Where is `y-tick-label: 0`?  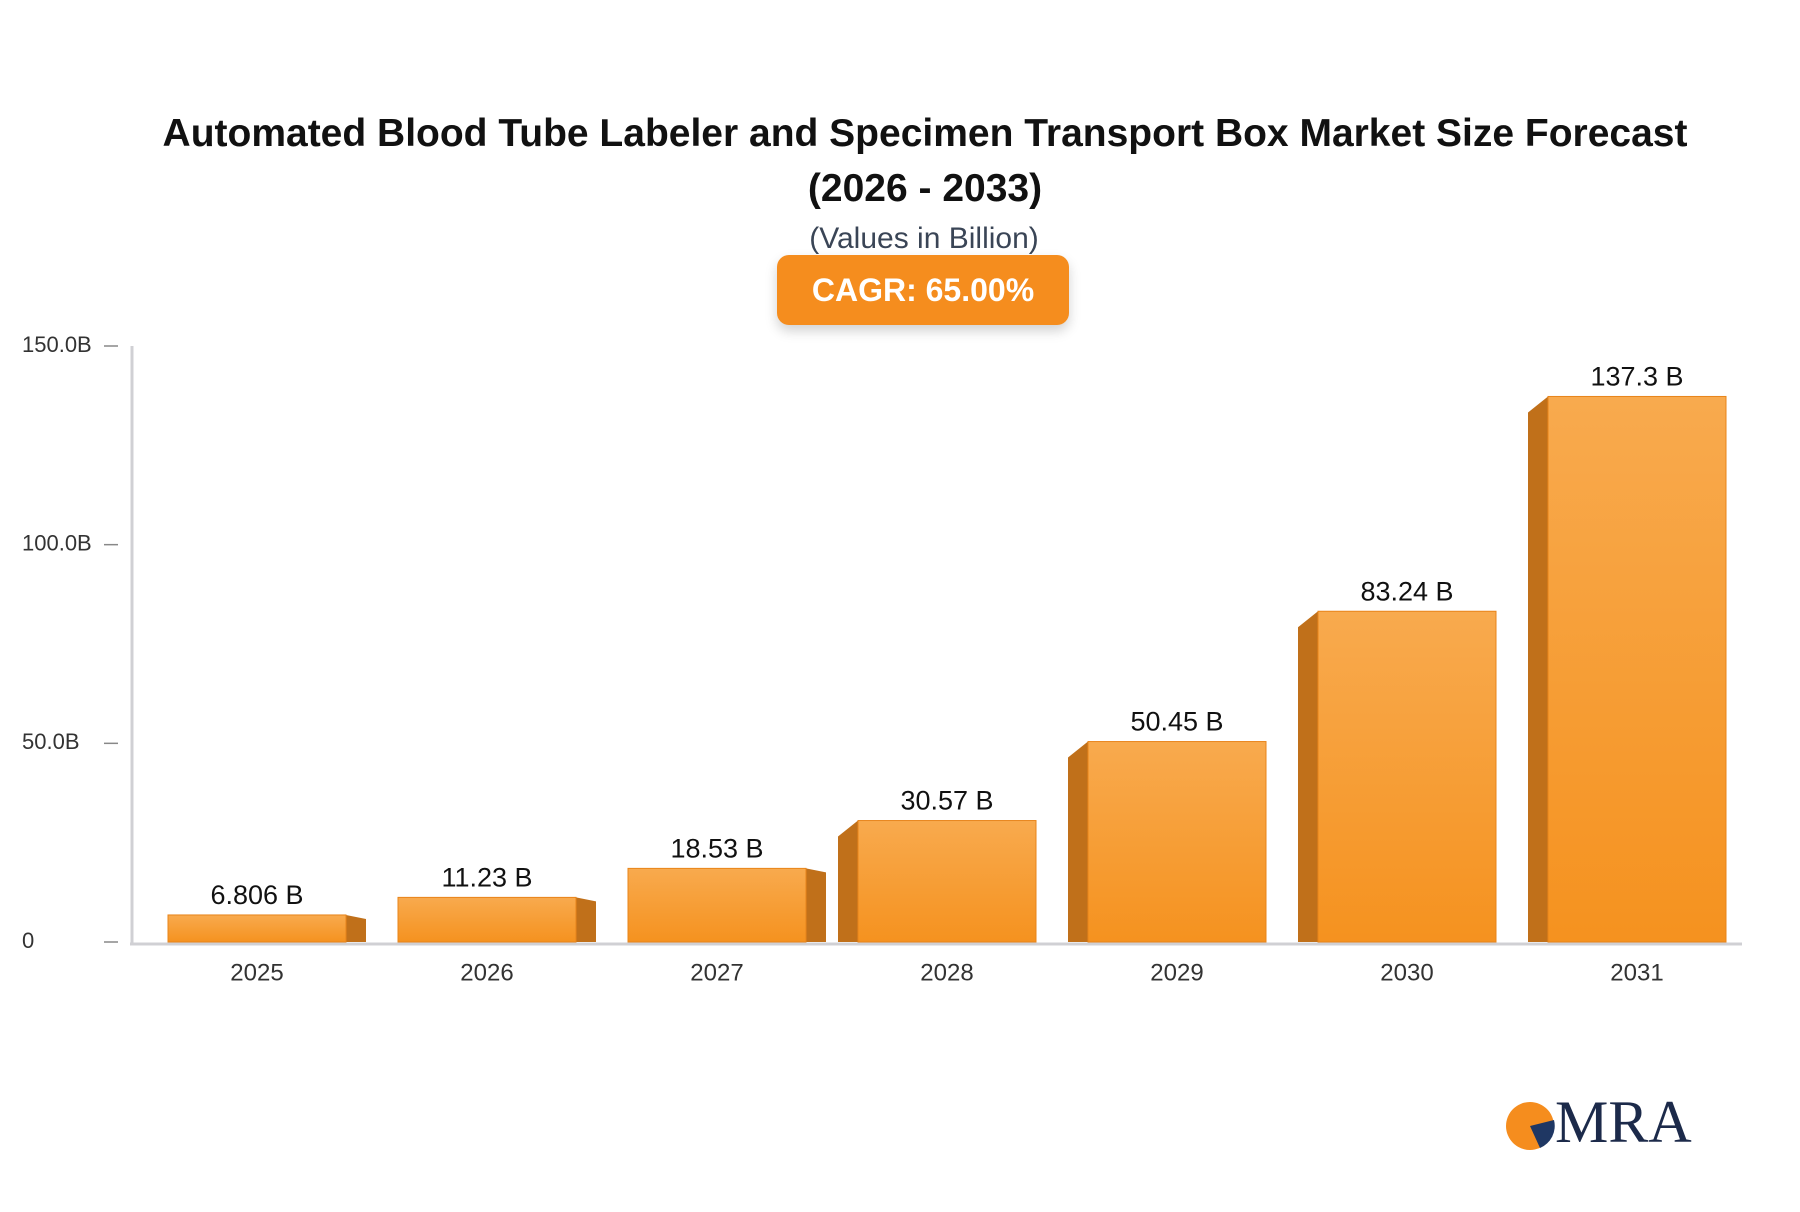
y-tick-label: 0 is located at coordinates (28, 940).